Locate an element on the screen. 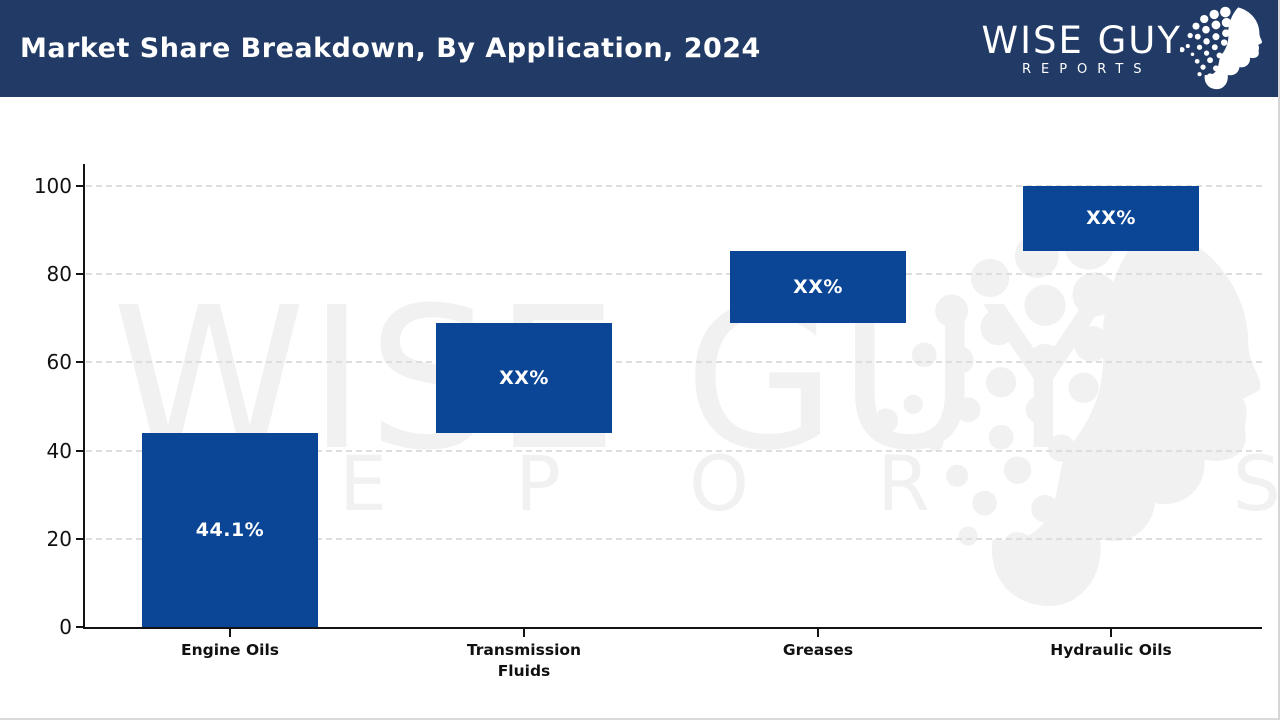 The image size is (1280, 720). x-category-label-1: Transmission Fluids is located at coordinates (524, 660).